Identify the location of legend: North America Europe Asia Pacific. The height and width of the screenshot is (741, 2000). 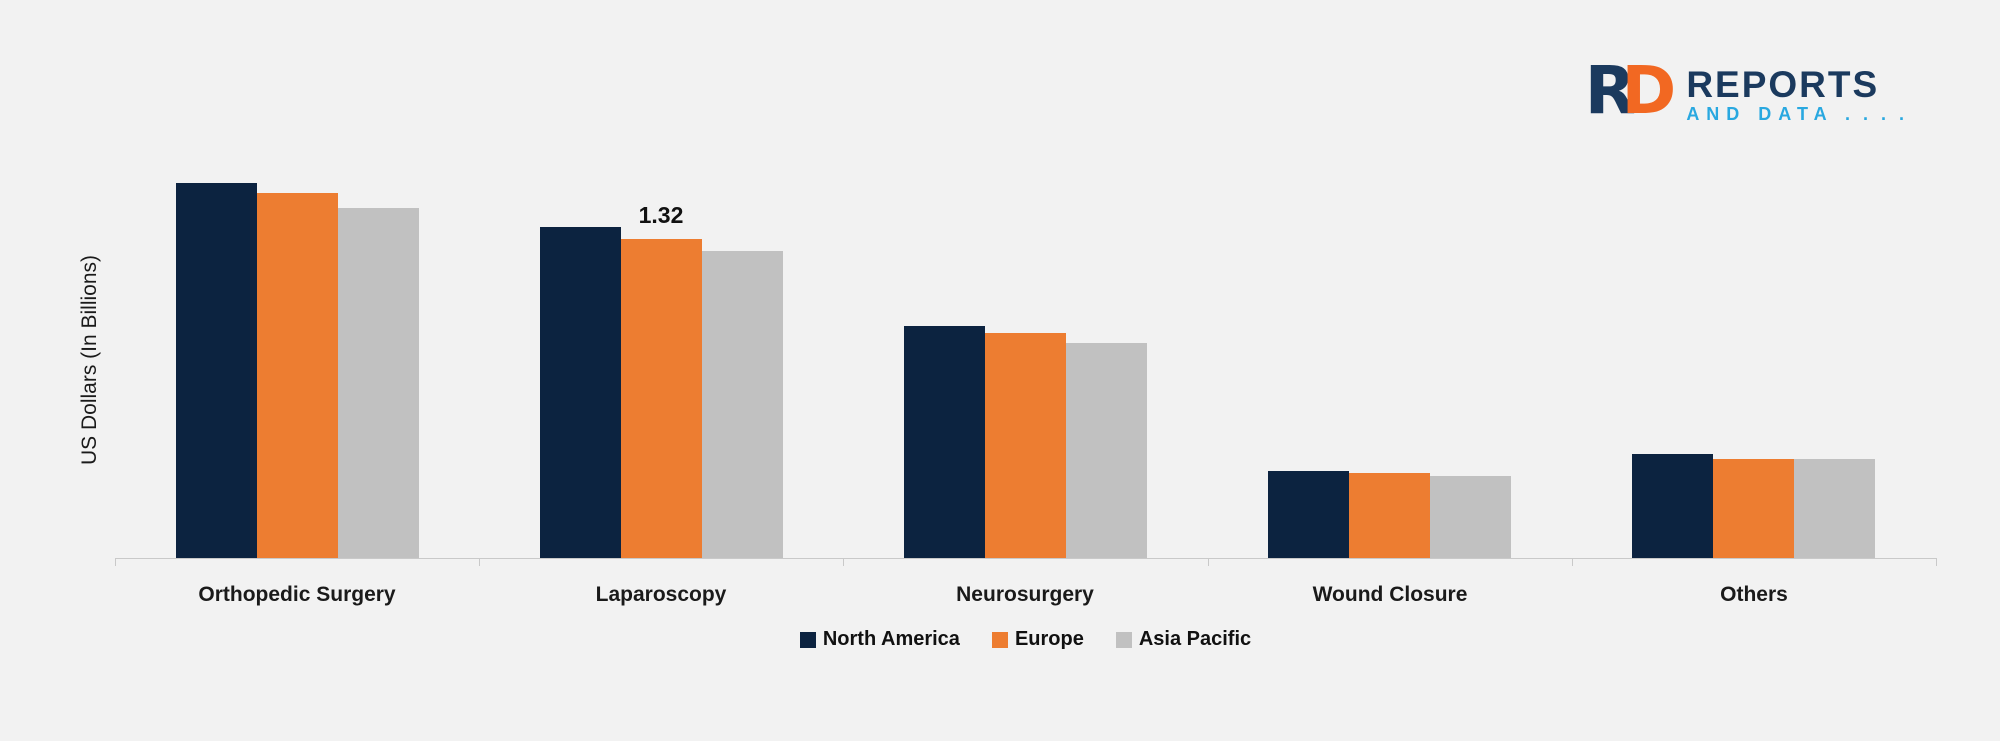
(1025, 639).